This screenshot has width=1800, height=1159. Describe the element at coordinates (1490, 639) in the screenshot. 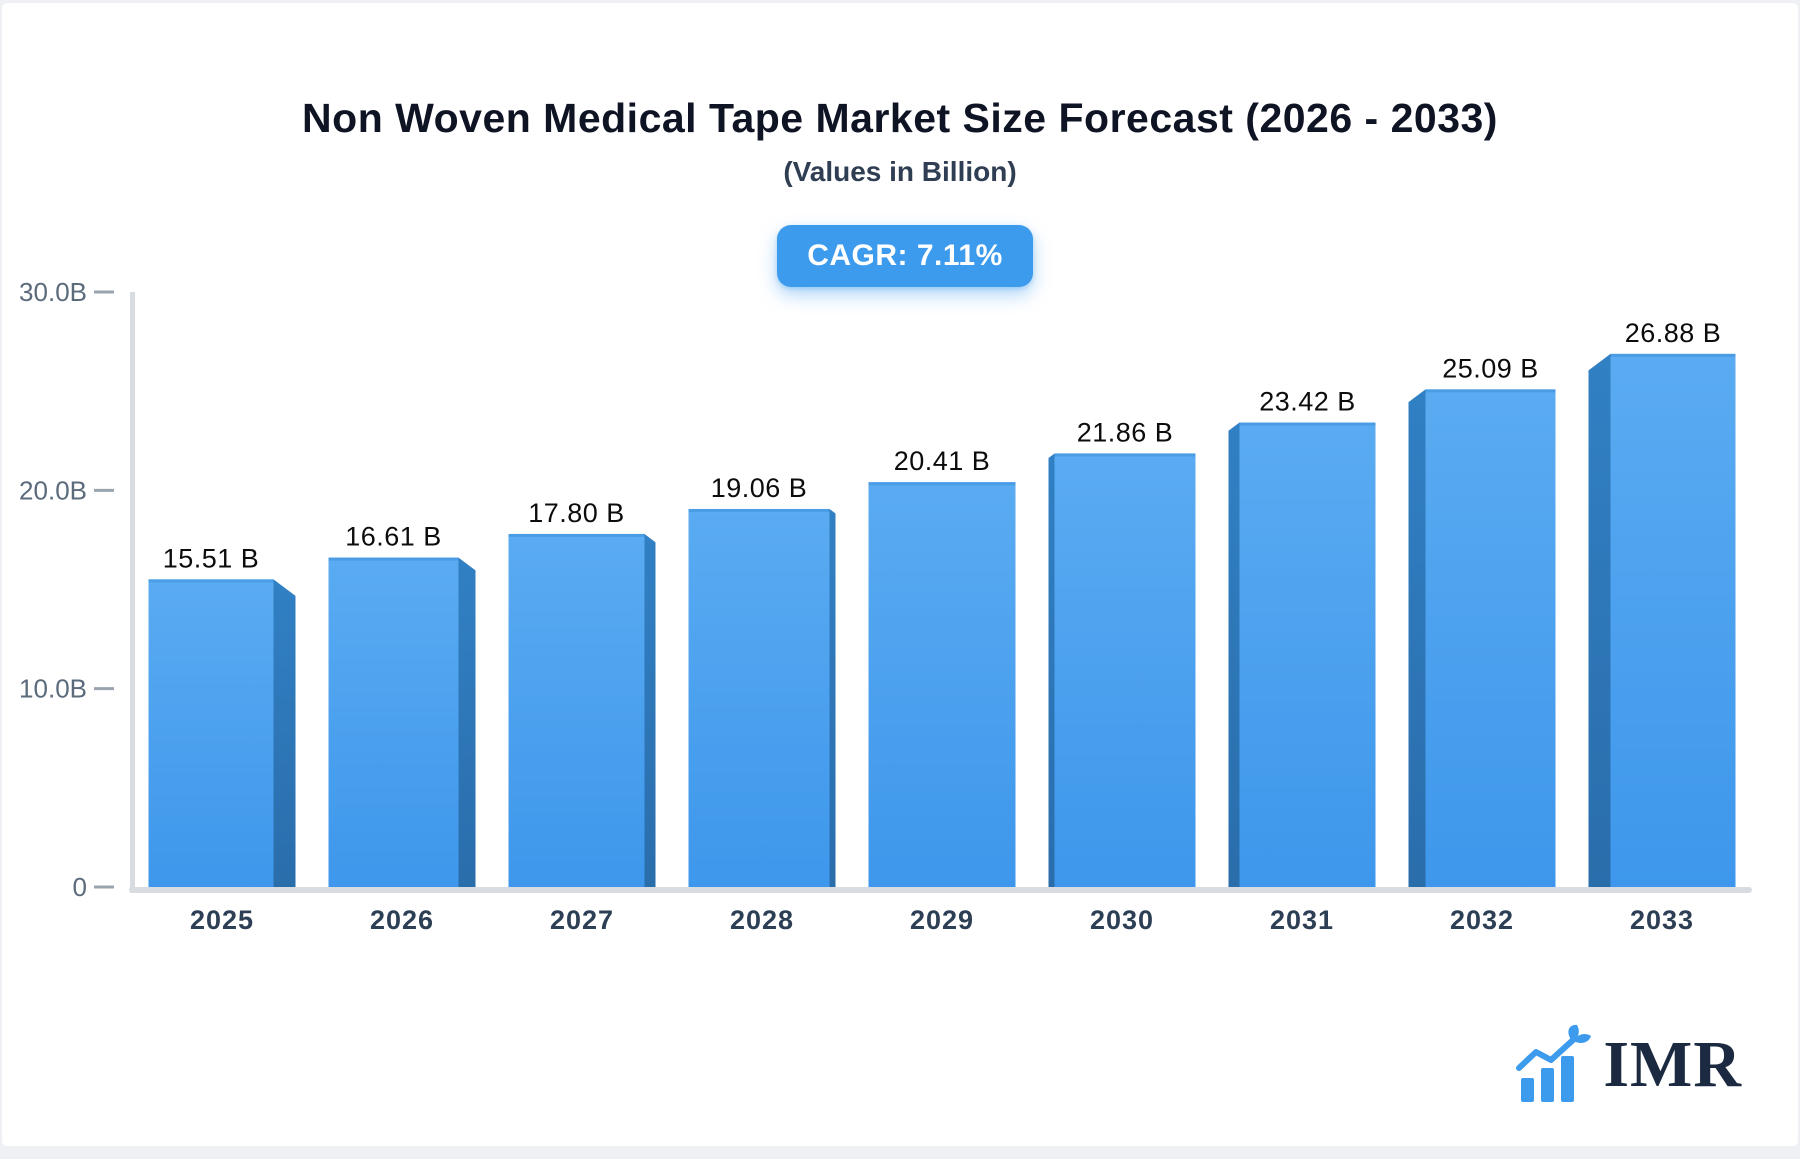

I see `bar-2032` at that location.